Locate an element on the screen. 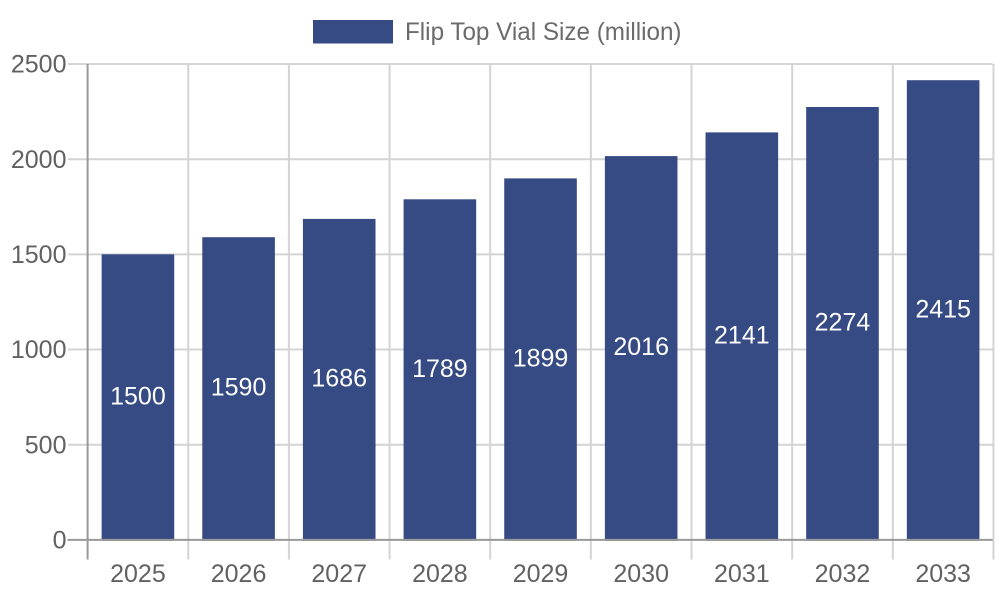 The width and height of the screenshot is (1000, 600). svg-text: 1590 is located at coordinates (239, 388).